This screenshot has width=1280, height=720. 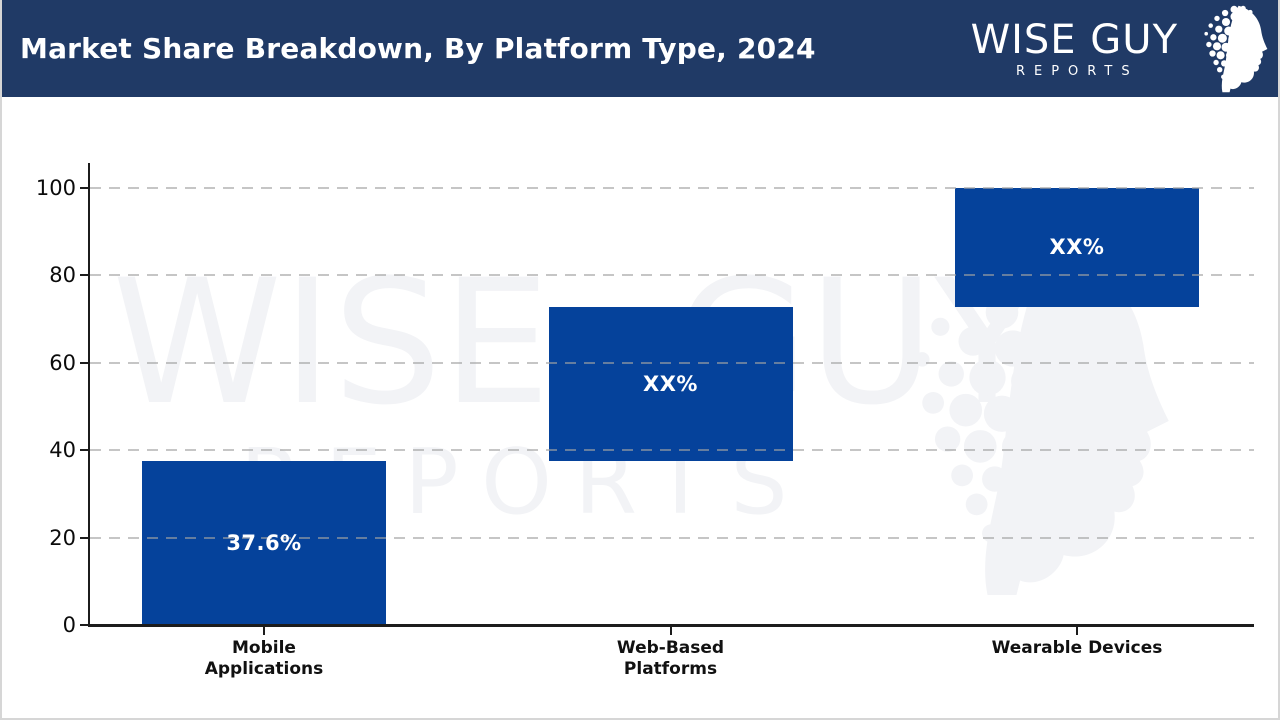 I want to click on y-axis-tick-label: 0, so click(x=69, y=625).